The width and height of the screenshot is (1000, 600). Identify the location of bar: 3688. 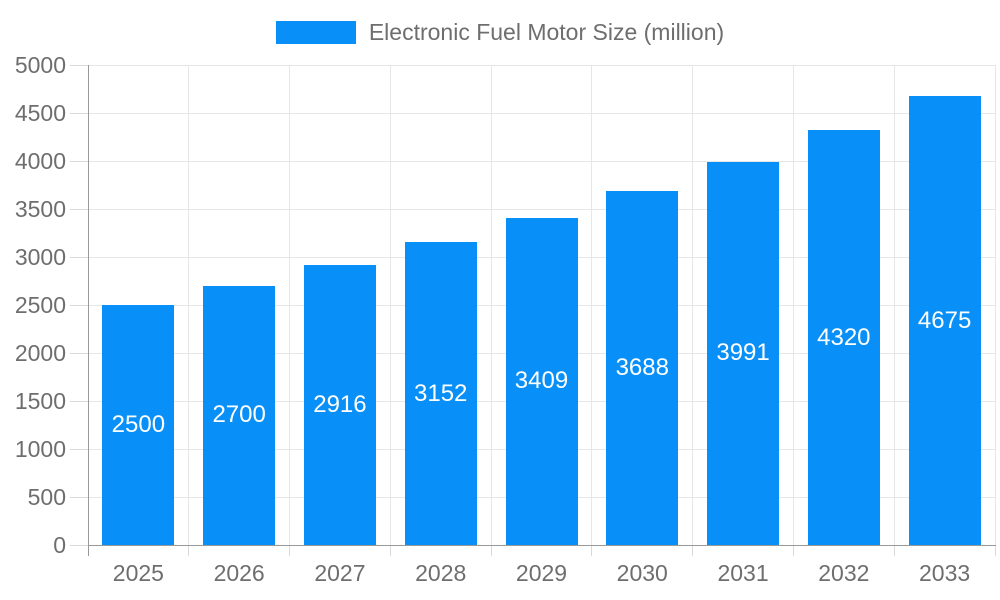
(642, 367).